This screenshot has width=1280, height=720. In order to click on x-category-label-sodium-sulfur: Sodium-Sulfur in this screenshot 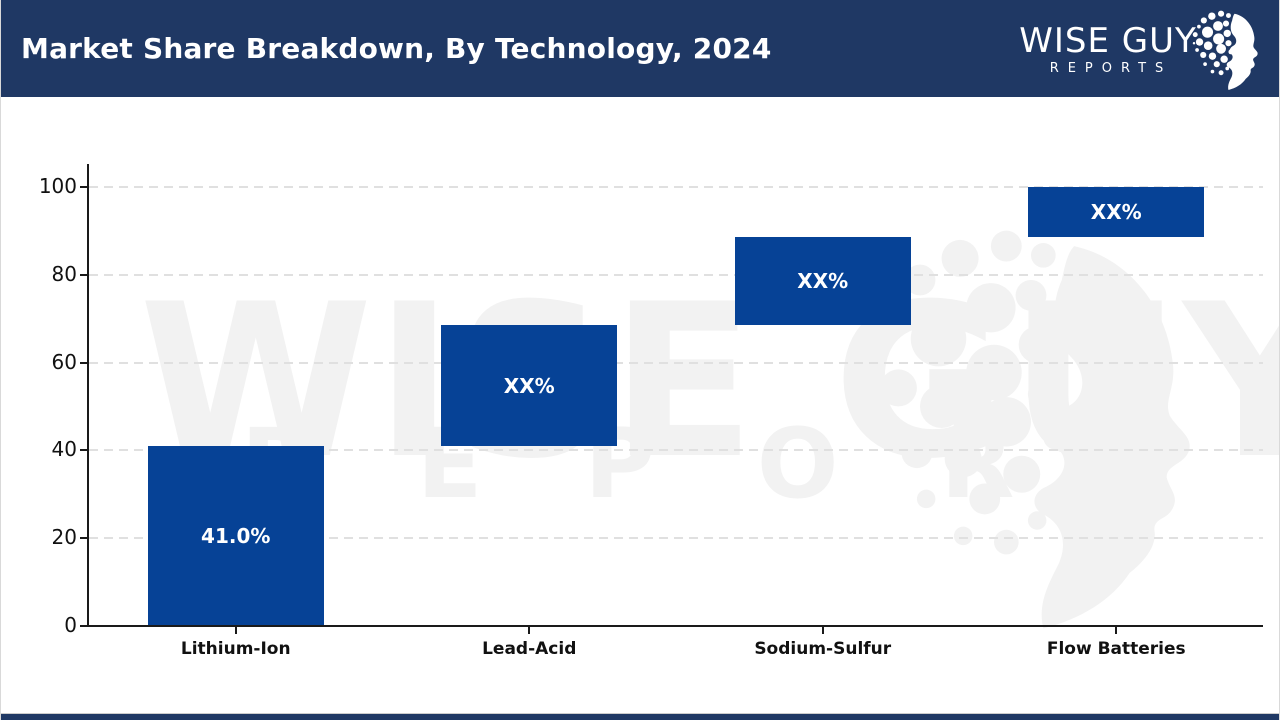, I will do `click(823, 649)`.